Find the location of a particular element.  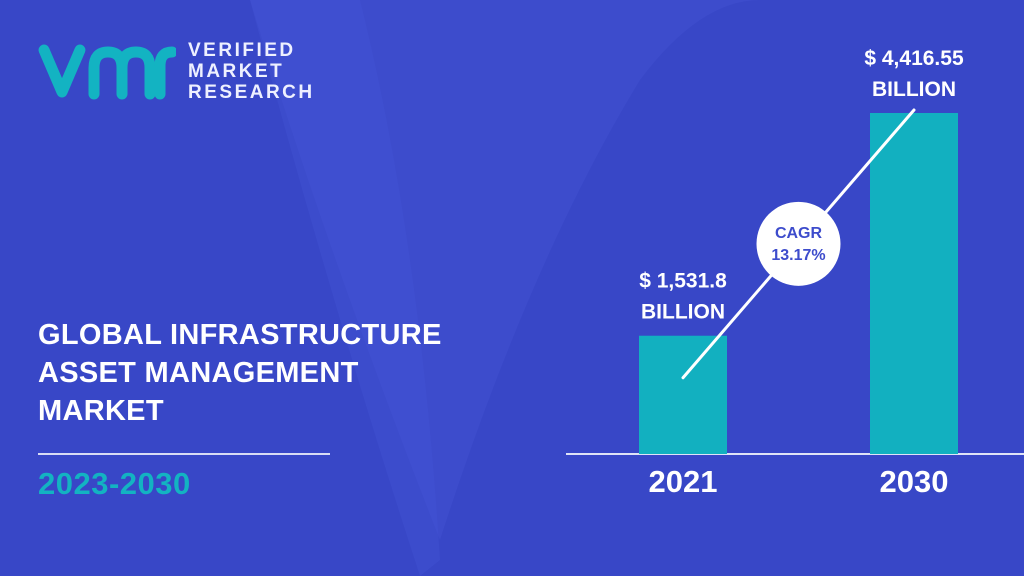

value-label-2030-line-1: $ 4,416.55 is located at coordinates (914, 58).